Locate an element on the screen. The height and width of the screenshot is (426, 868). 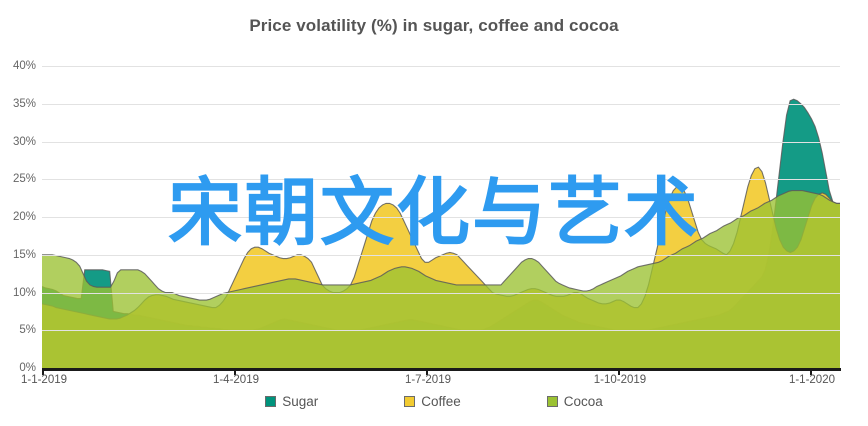
legend-swatch-sugar is located at coordinates (271, 401).